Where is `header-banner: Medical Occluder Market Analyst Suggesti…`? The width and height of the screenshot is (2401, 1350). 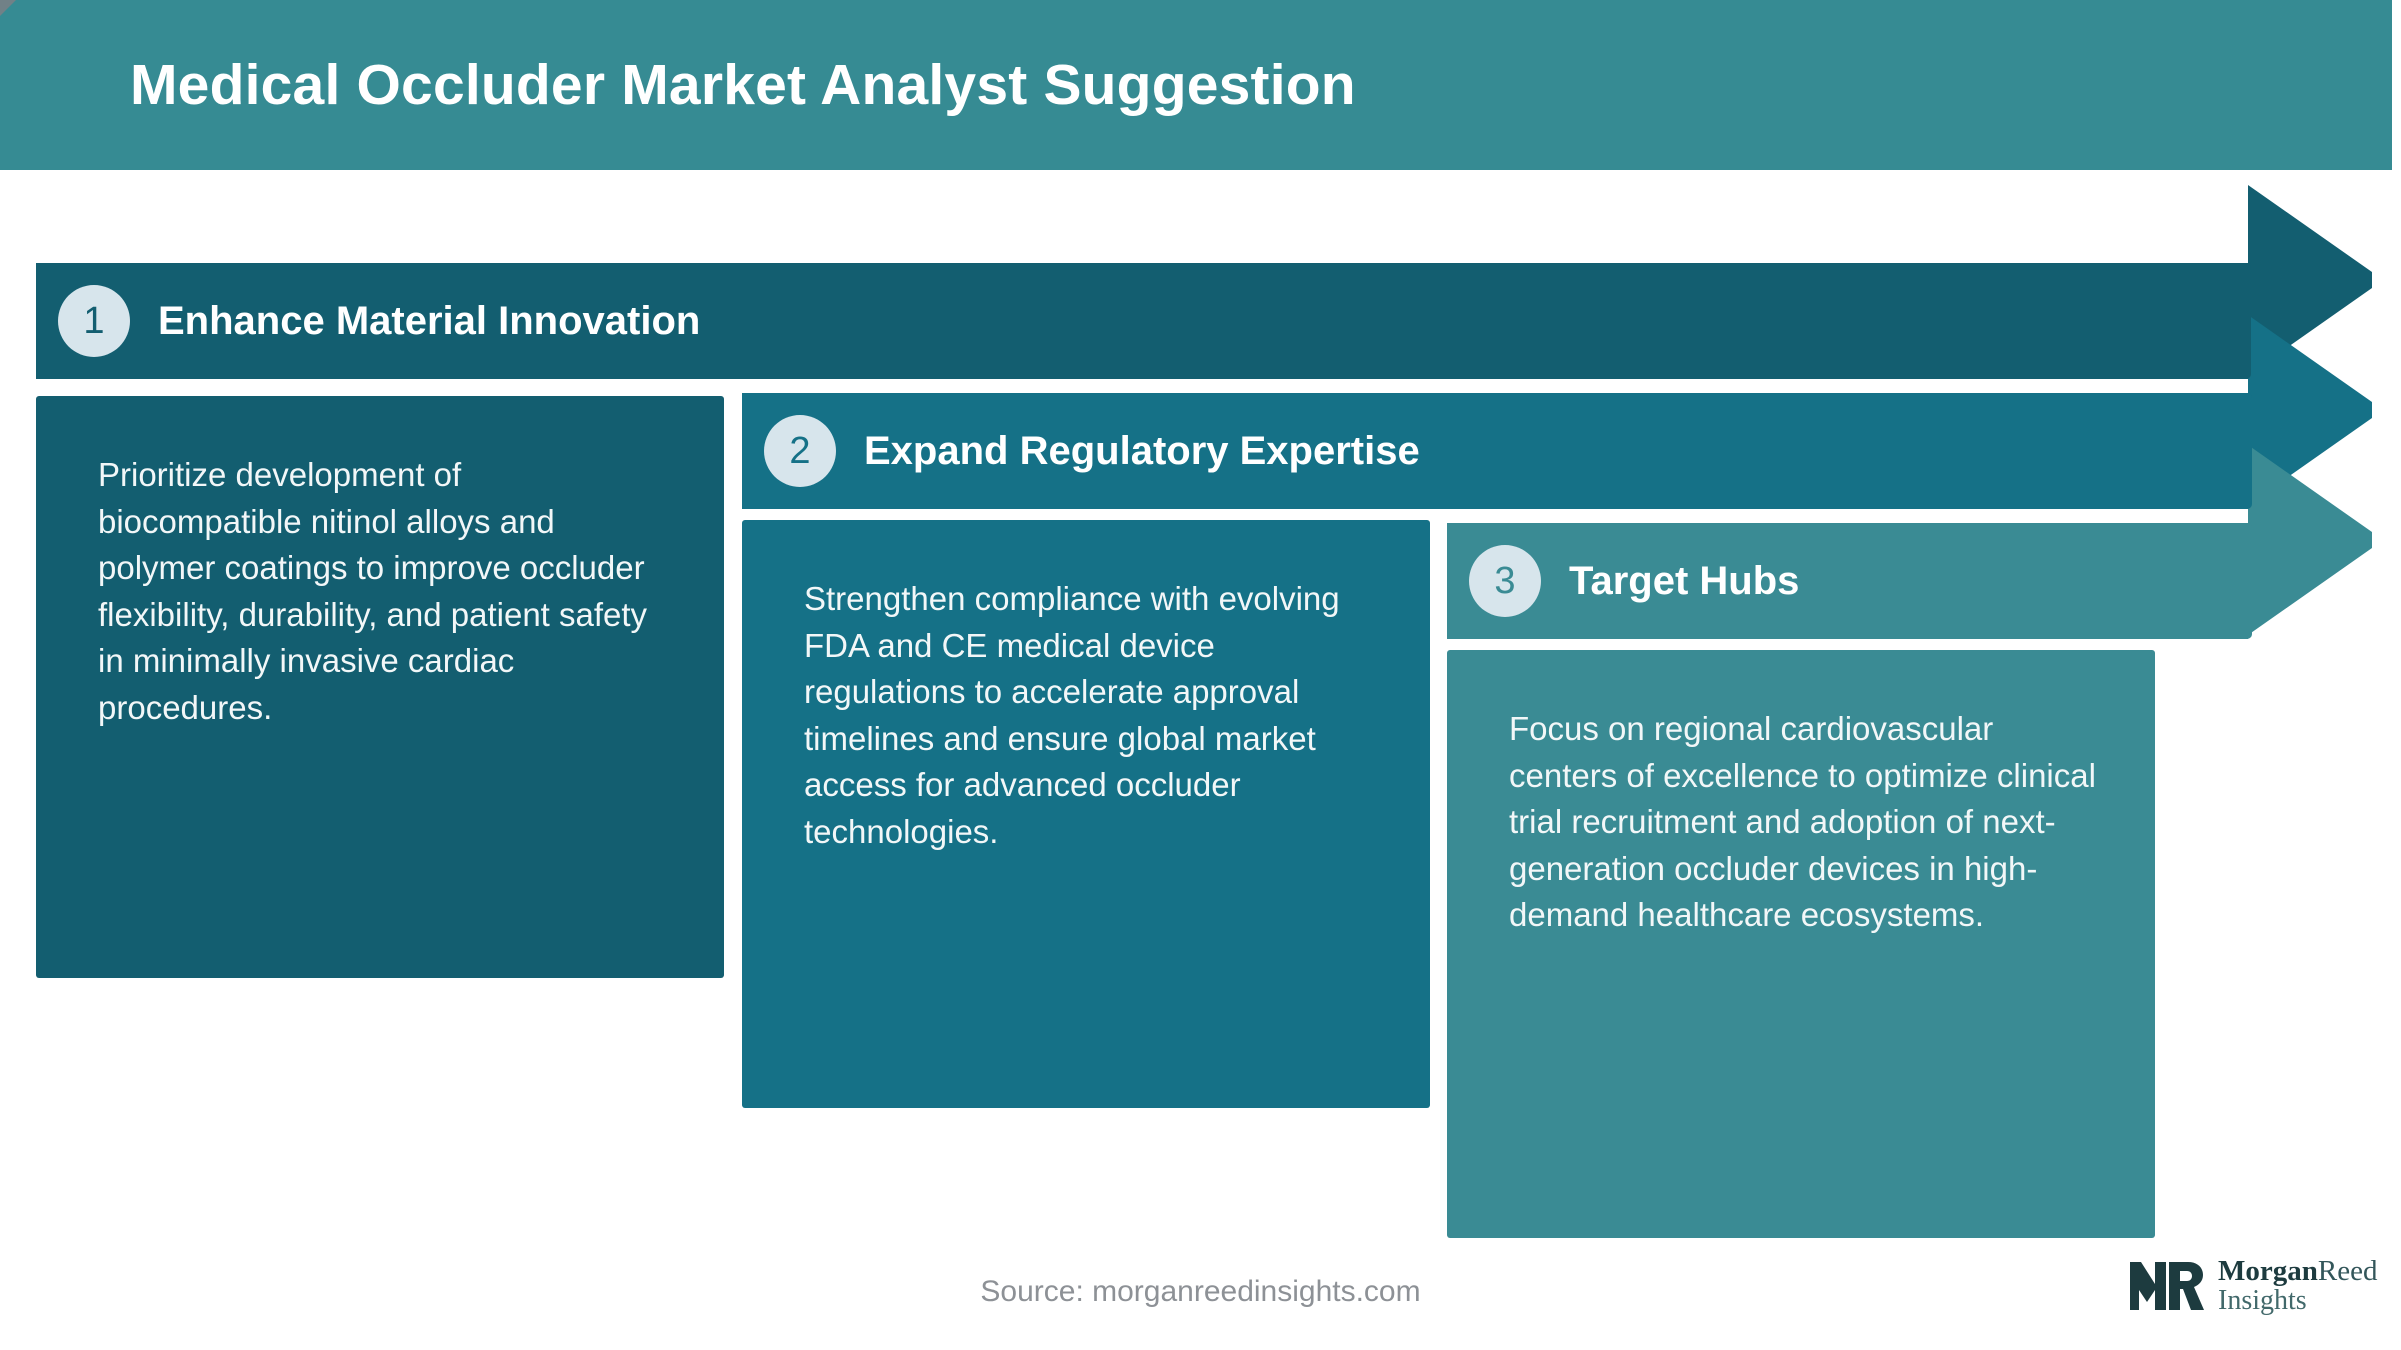
header-banner: Medical Occluder Market Analyst Suggesti… is located at coordinates (1196, 85).